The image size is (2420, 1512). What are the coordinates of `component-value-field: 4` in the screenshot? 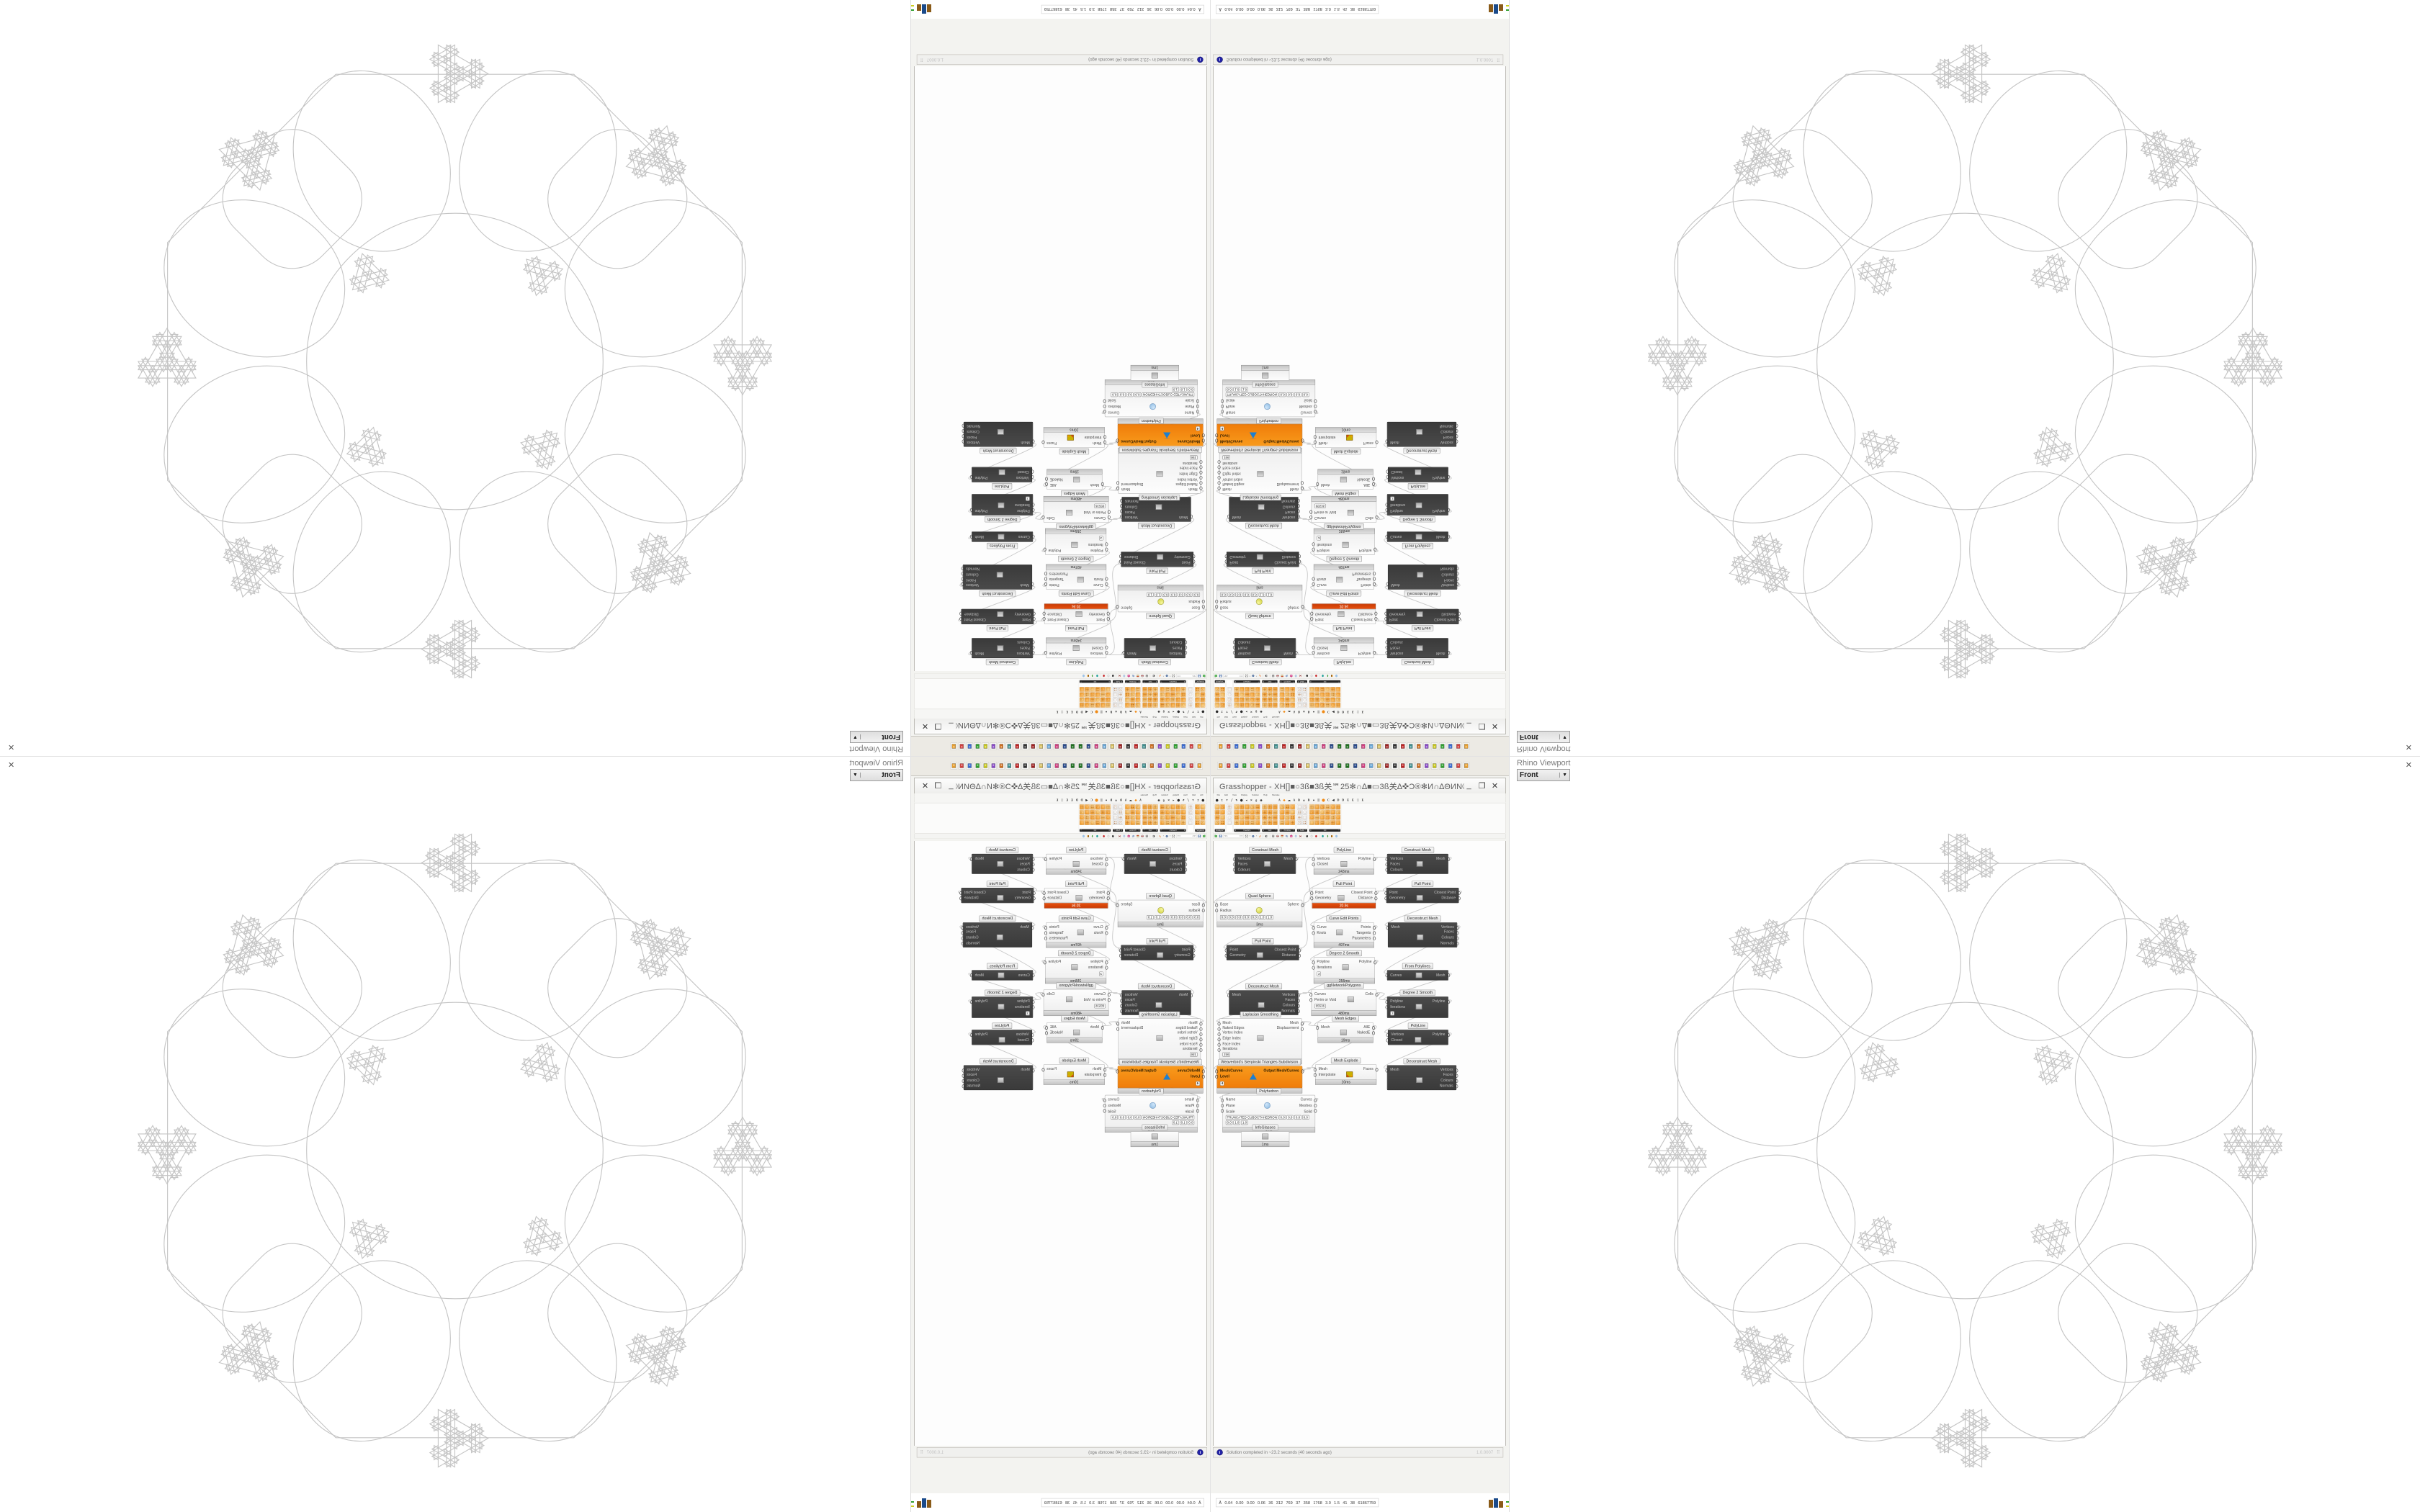 It's located at (1221, 1083).